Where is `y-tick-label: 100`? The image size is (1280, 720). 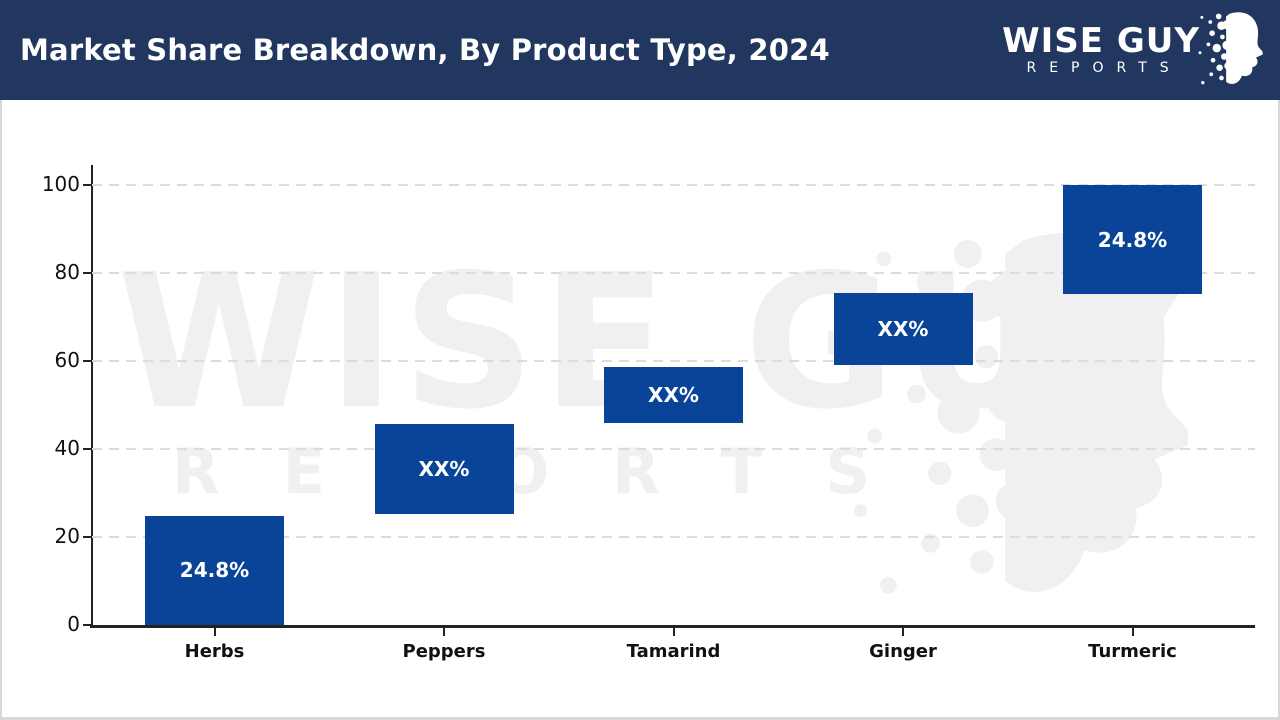
y-tick-label: 100 is located at coordinates (60, 184).